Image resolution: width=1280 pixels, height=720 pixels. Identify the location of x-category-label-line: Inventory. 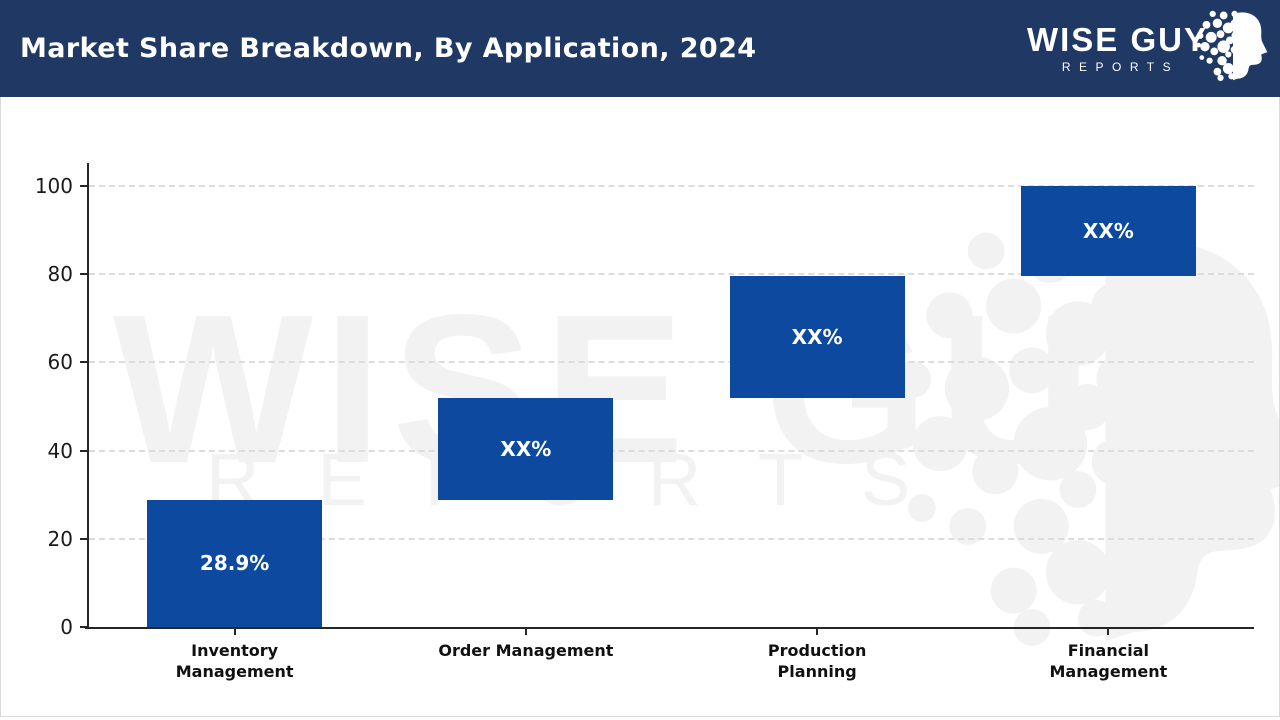
(235, 650).